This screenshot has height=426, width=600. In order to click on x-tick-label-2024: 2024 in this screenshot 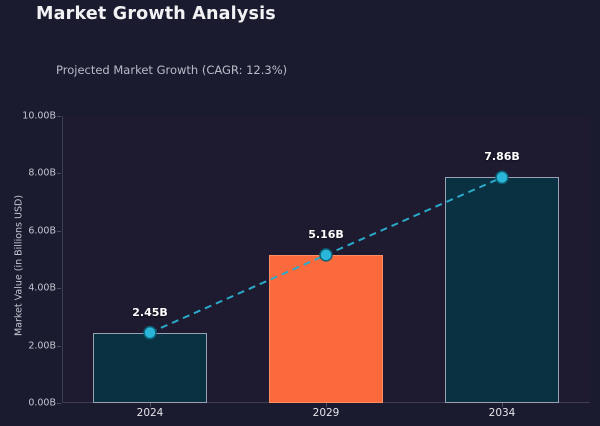, I will do `click(150, 413)`.